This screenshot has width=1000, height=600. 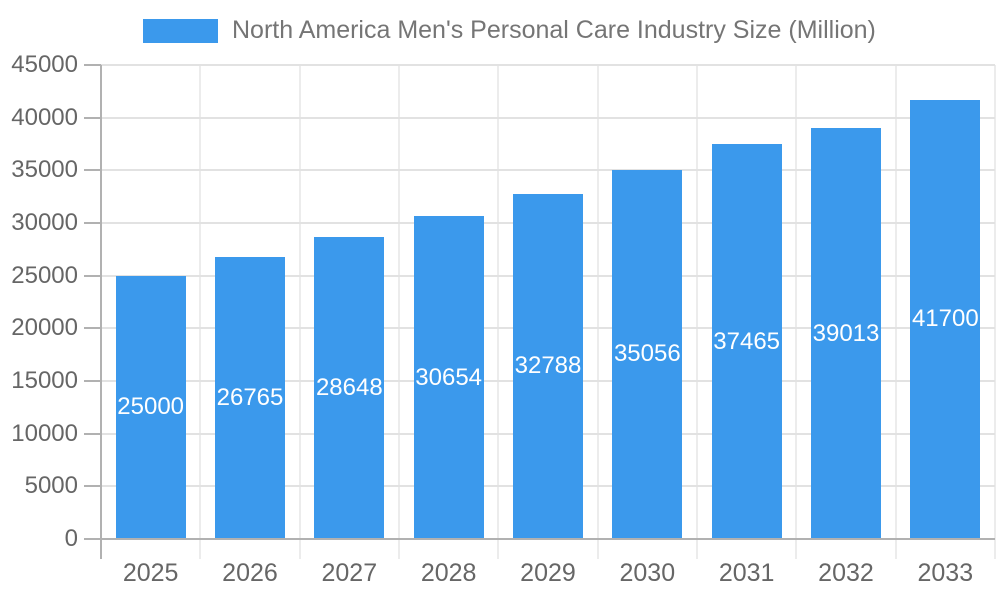 I want to click on bar-value-label: 32788, so click(x=548, y=366).